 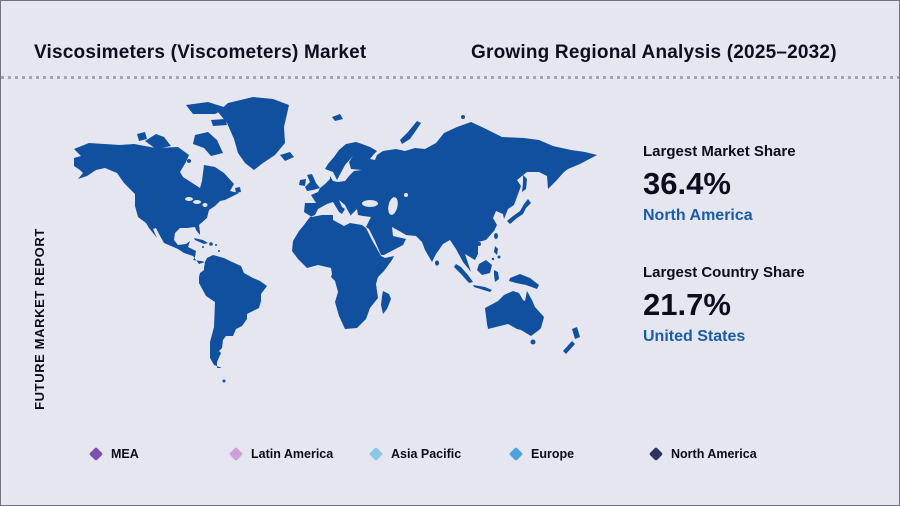 What do you see at coordinates (201, 241) in the screenshot?
I see `island-cuba` at bounding box center [201, 241].